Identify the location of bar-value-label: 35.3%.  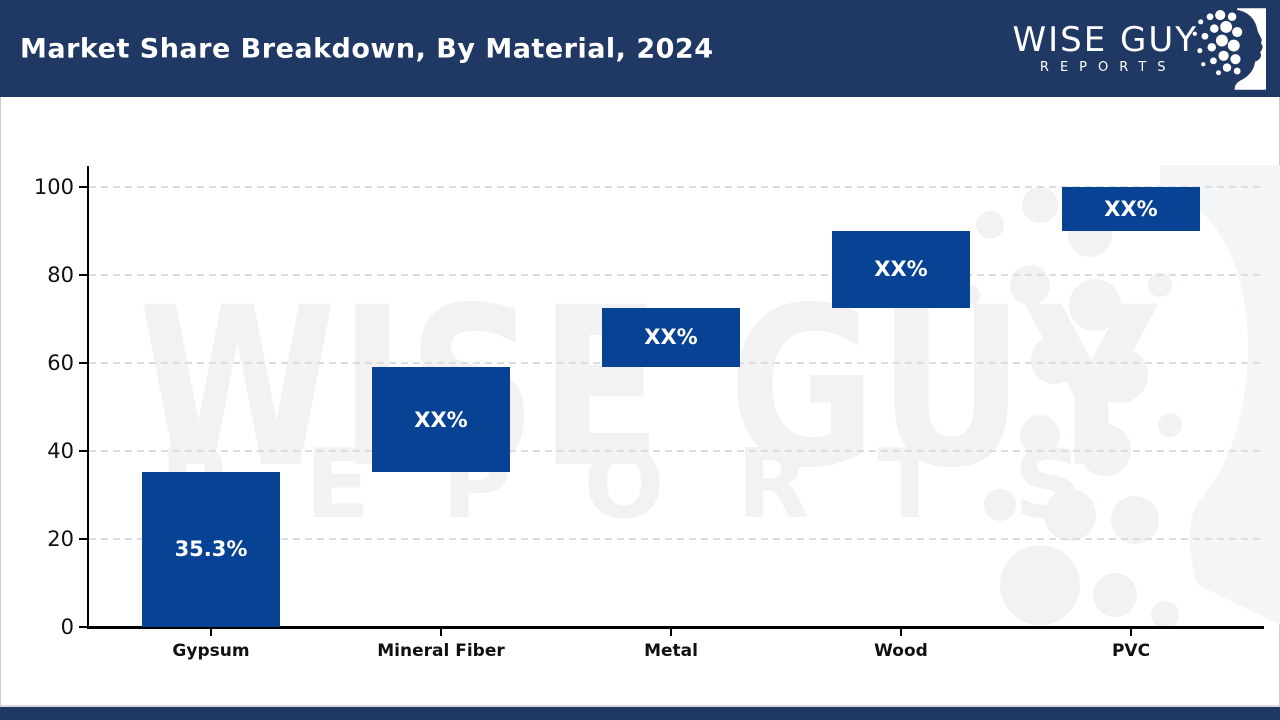
(211, 549).